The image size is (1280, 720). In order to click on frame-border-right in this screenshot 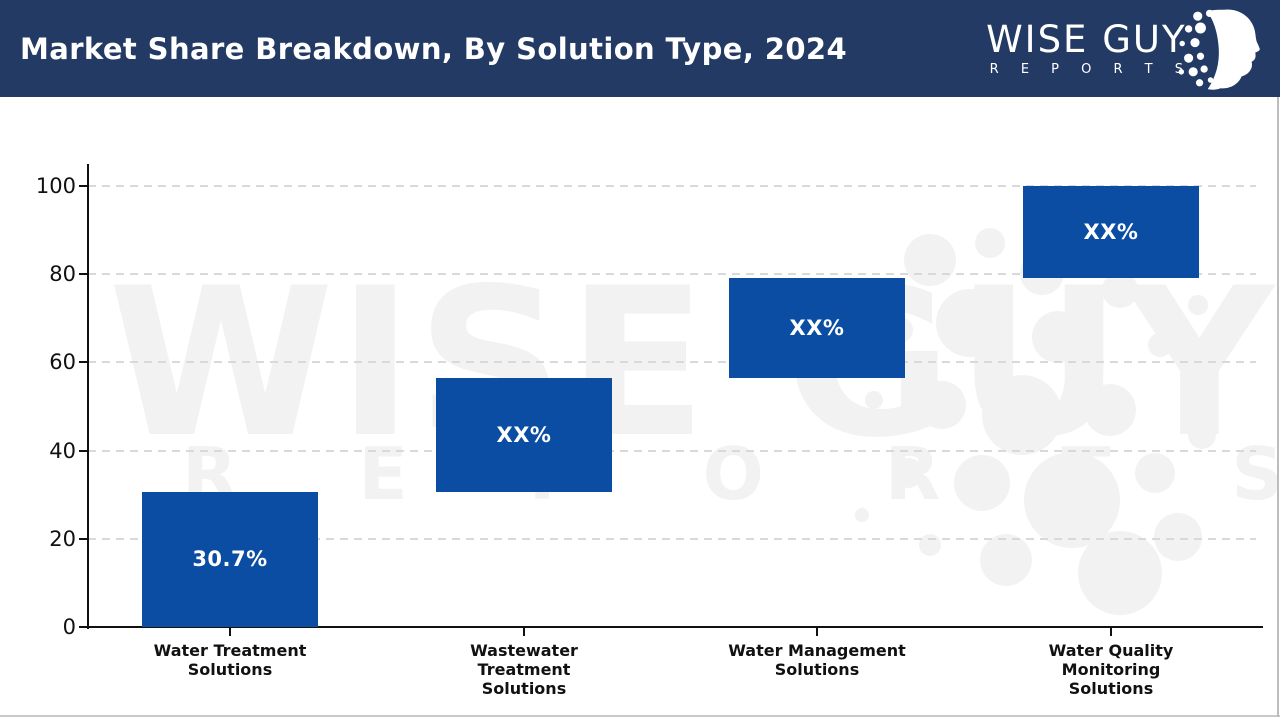, I will do `click(1278, 407)`.